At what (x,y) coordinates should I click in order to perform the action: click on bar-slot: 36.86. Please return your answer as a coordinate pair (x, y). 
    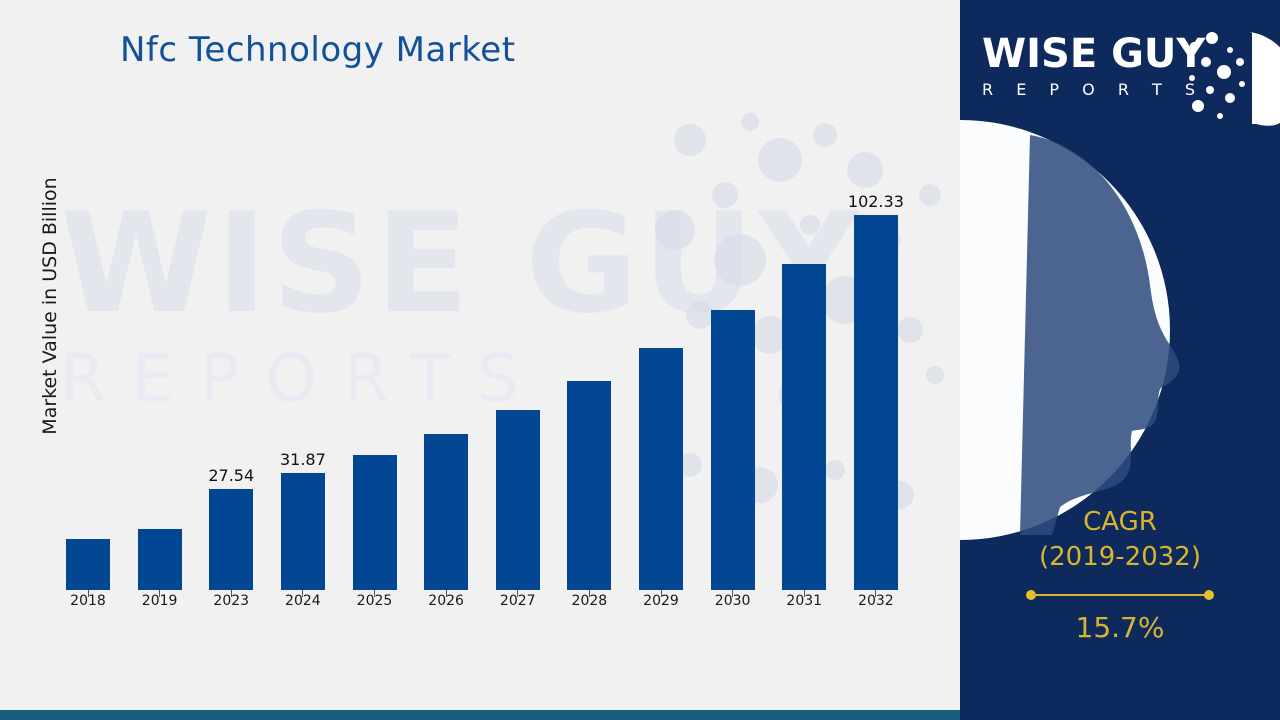
    Looking at the image, I should click on (375, 390).